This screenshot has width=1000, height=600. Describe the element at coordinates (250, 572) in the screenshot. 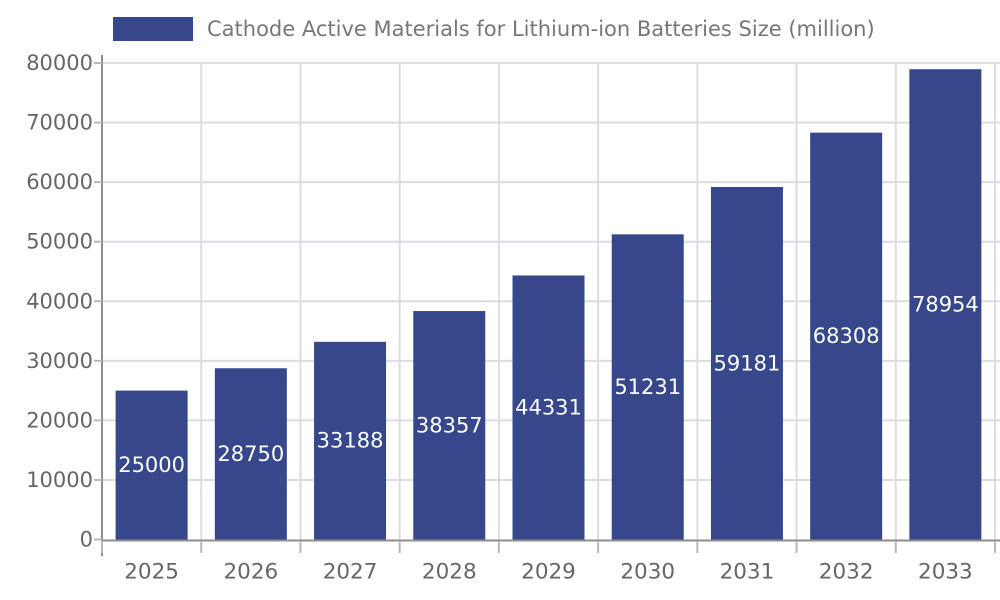

I see `x-tick-label: 2026` at that location.